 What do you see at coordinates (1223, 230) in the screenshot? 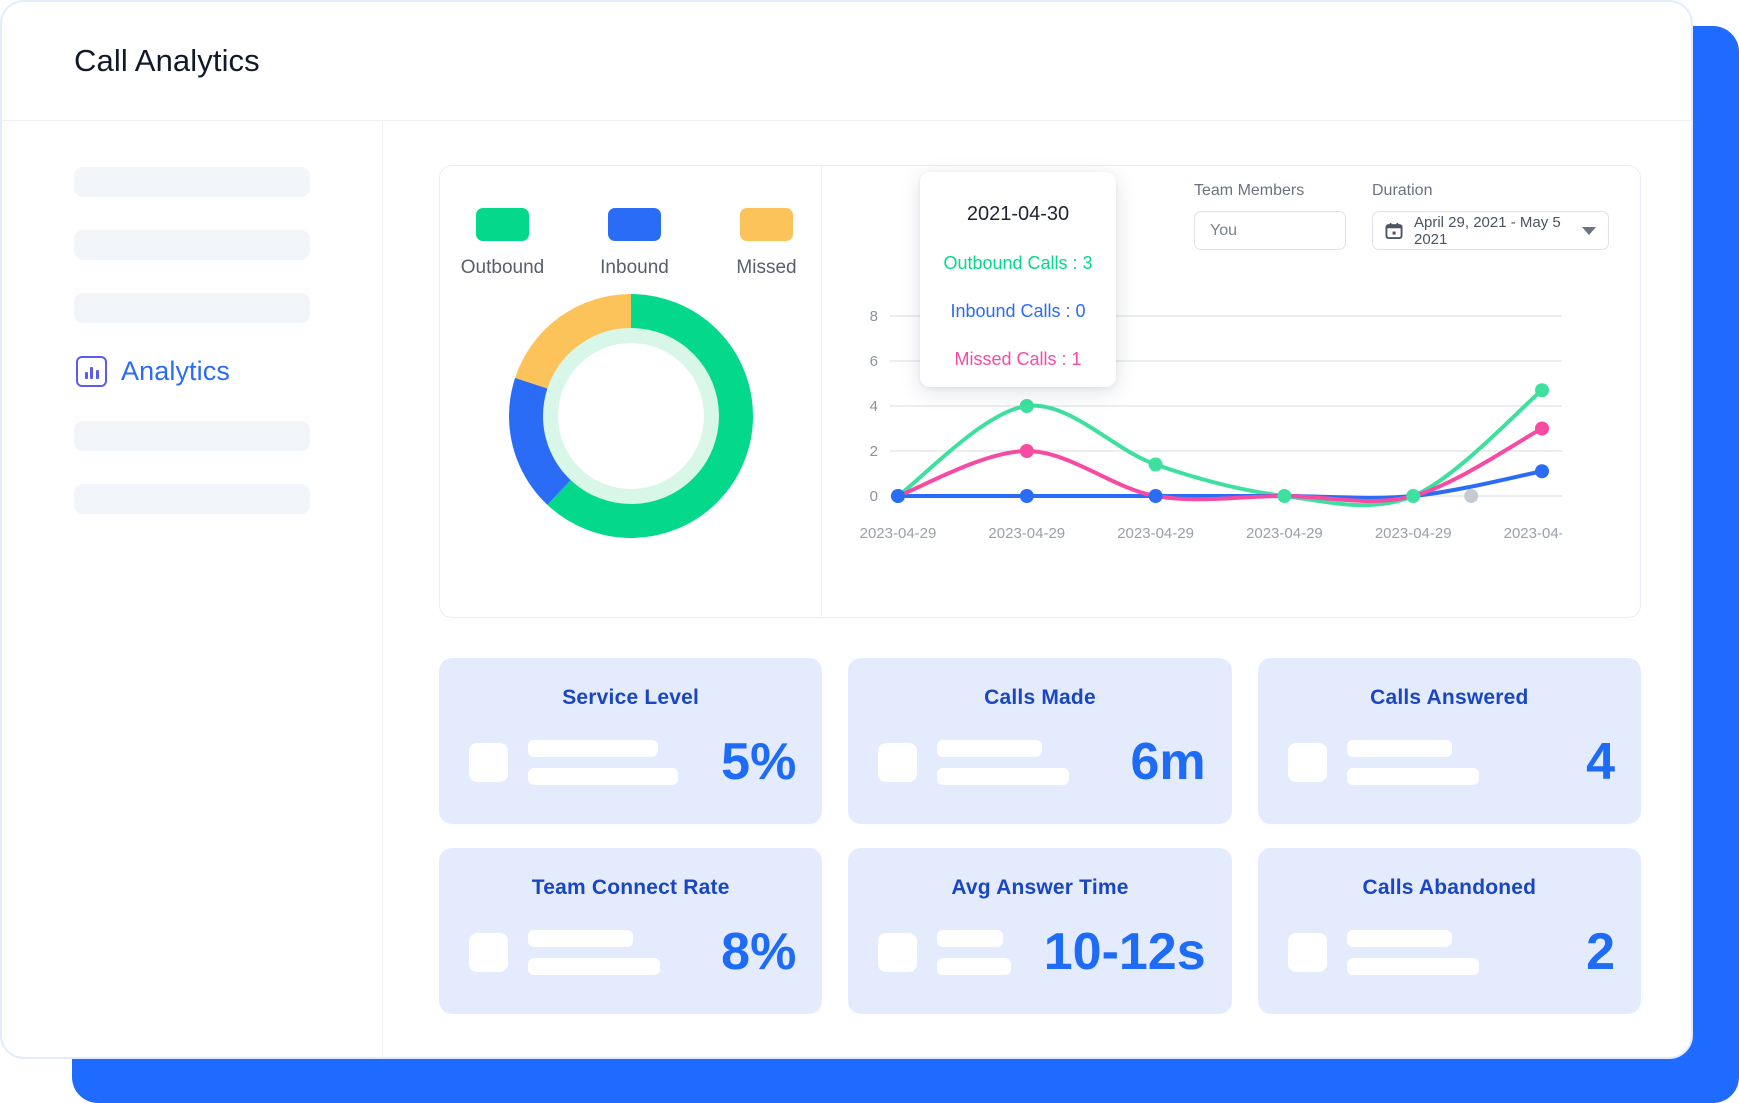
I see `team-members-value: You` at bounding box center [1223, 230].